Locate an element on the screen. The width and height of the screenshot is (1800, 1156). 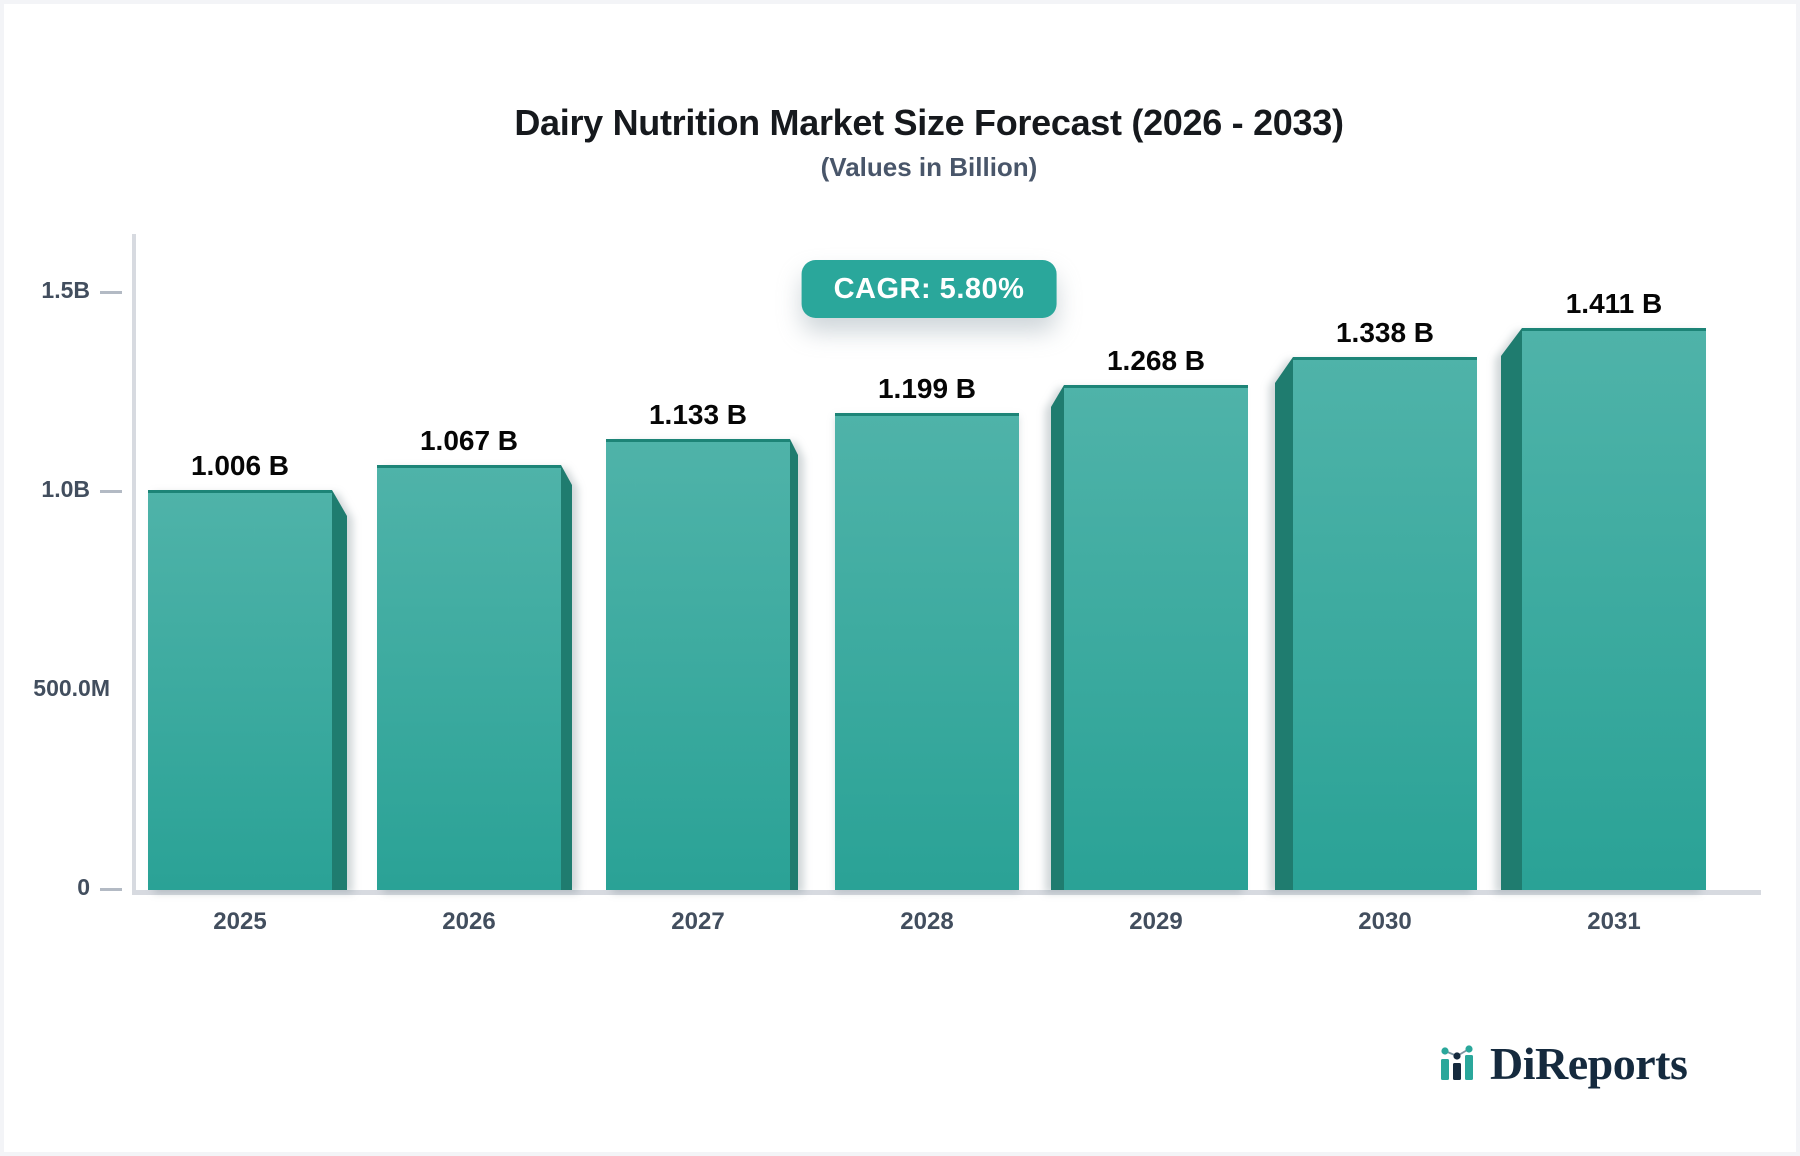
direports-logo-icon is located at coordinates (1457, 1062).